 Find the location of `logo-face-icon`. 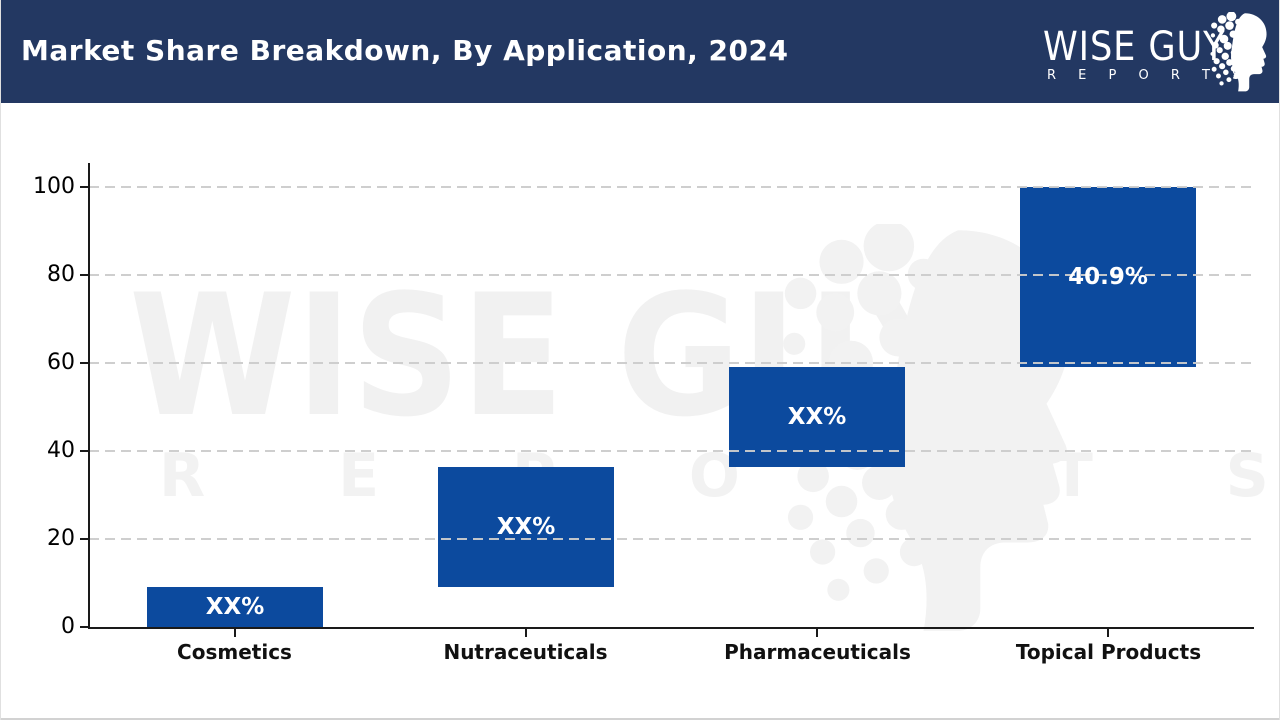

logo-face-icon is located at coordinates (1238, 52).